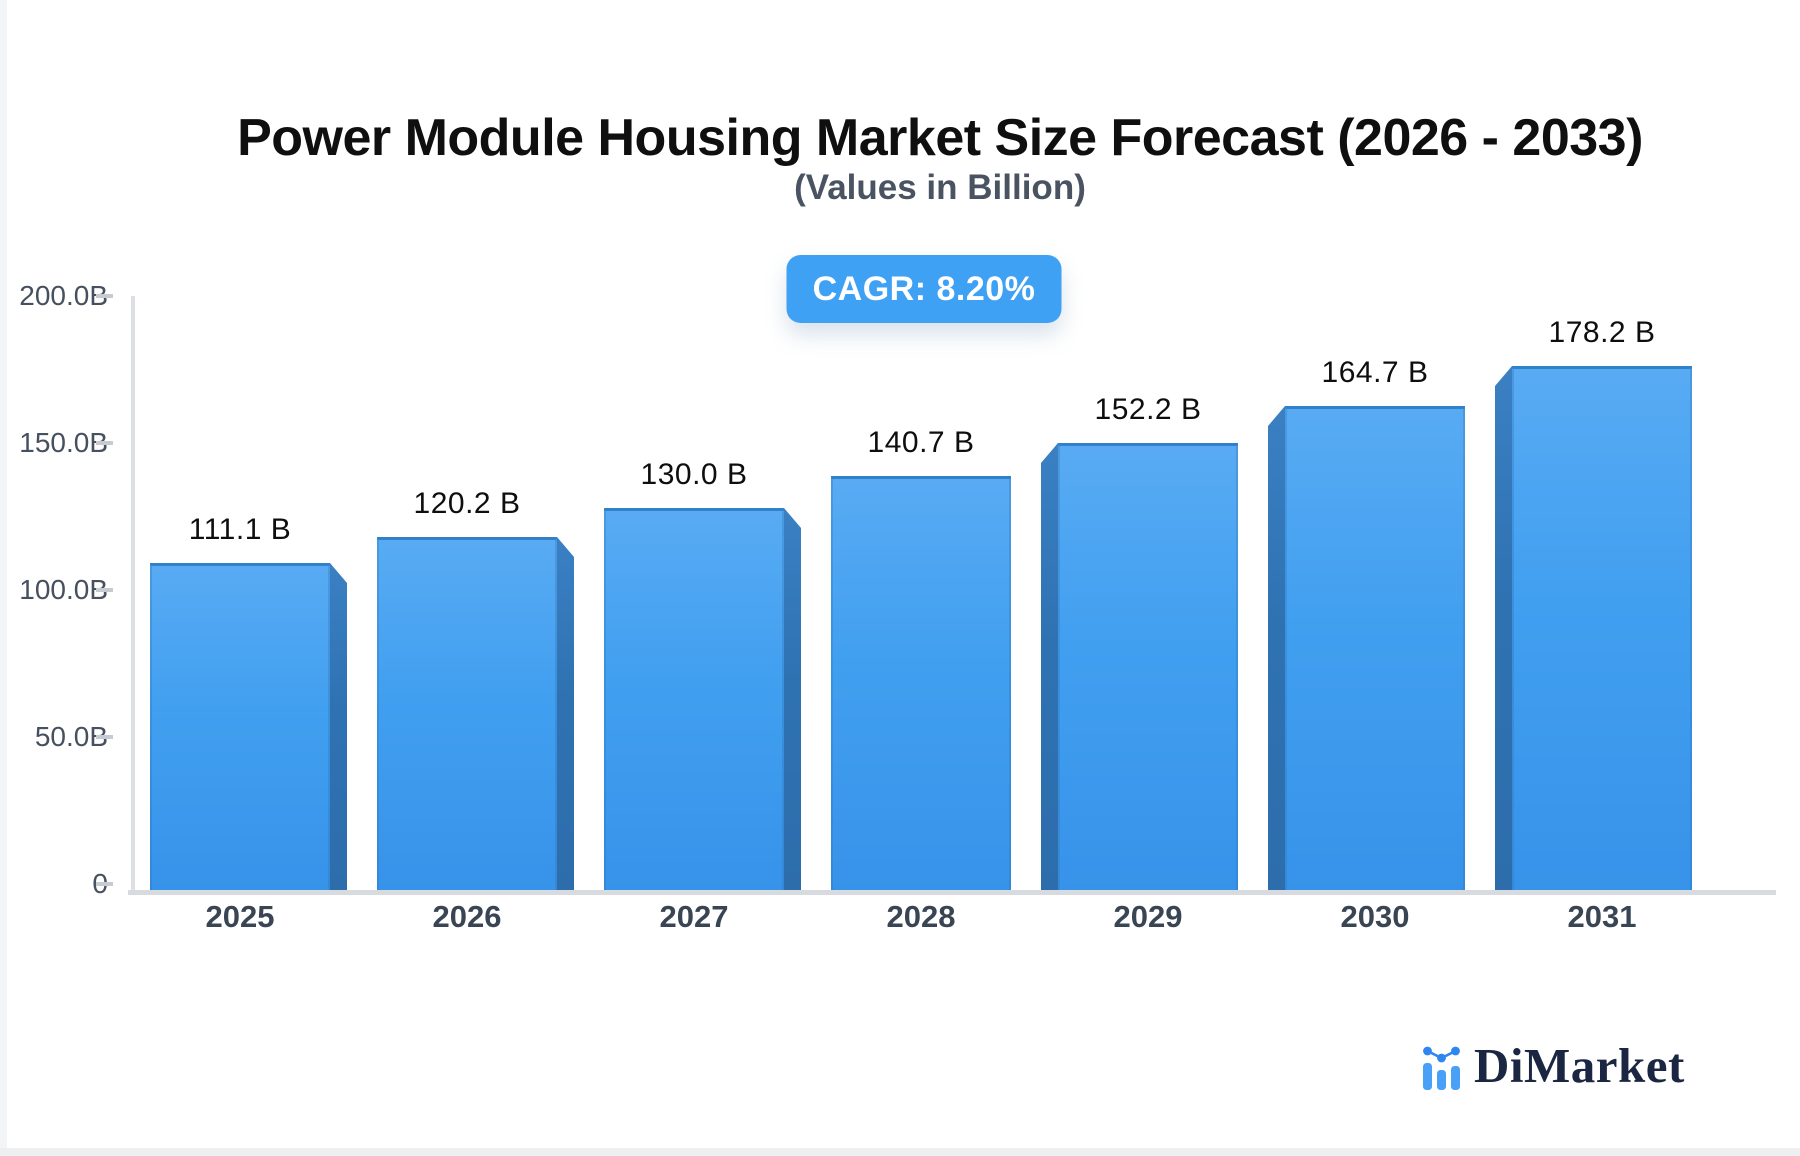 The height and width of the screenshot is (1156, 1800). Describe the element at coordinates (1503, 628) in the screenshot. I see `bar-side-2031` at that location.